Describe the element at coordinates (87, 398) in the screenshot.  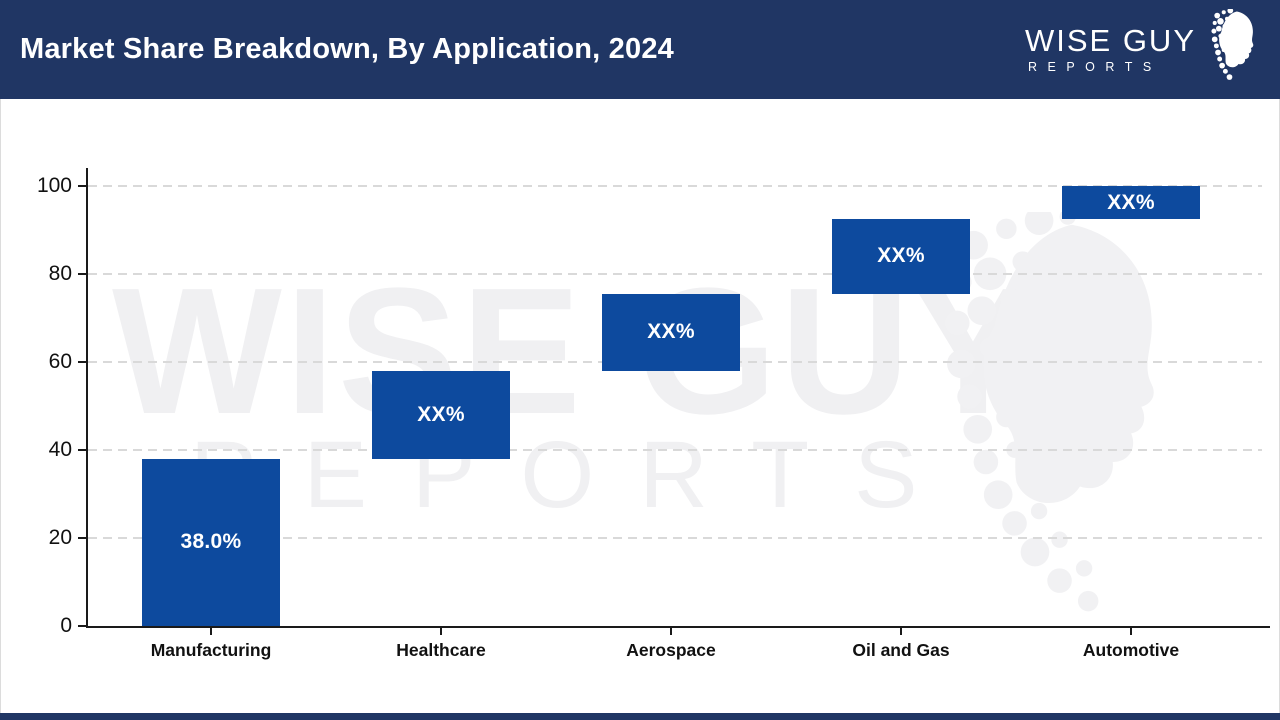
I see `y-axis-spine` at that location.